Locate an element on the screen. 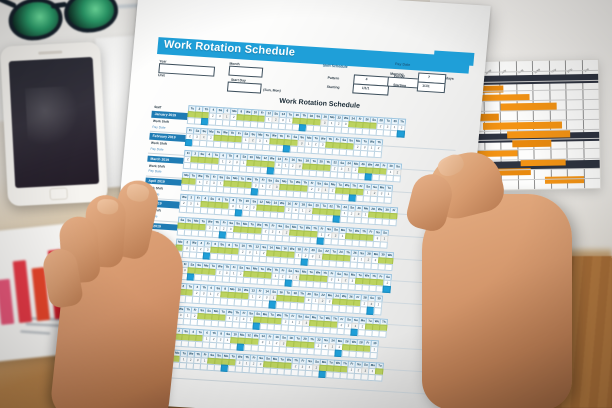 The height and width of the screenshot is (408, 612). month-label: March 2019 is located at coordinates (160, 159).